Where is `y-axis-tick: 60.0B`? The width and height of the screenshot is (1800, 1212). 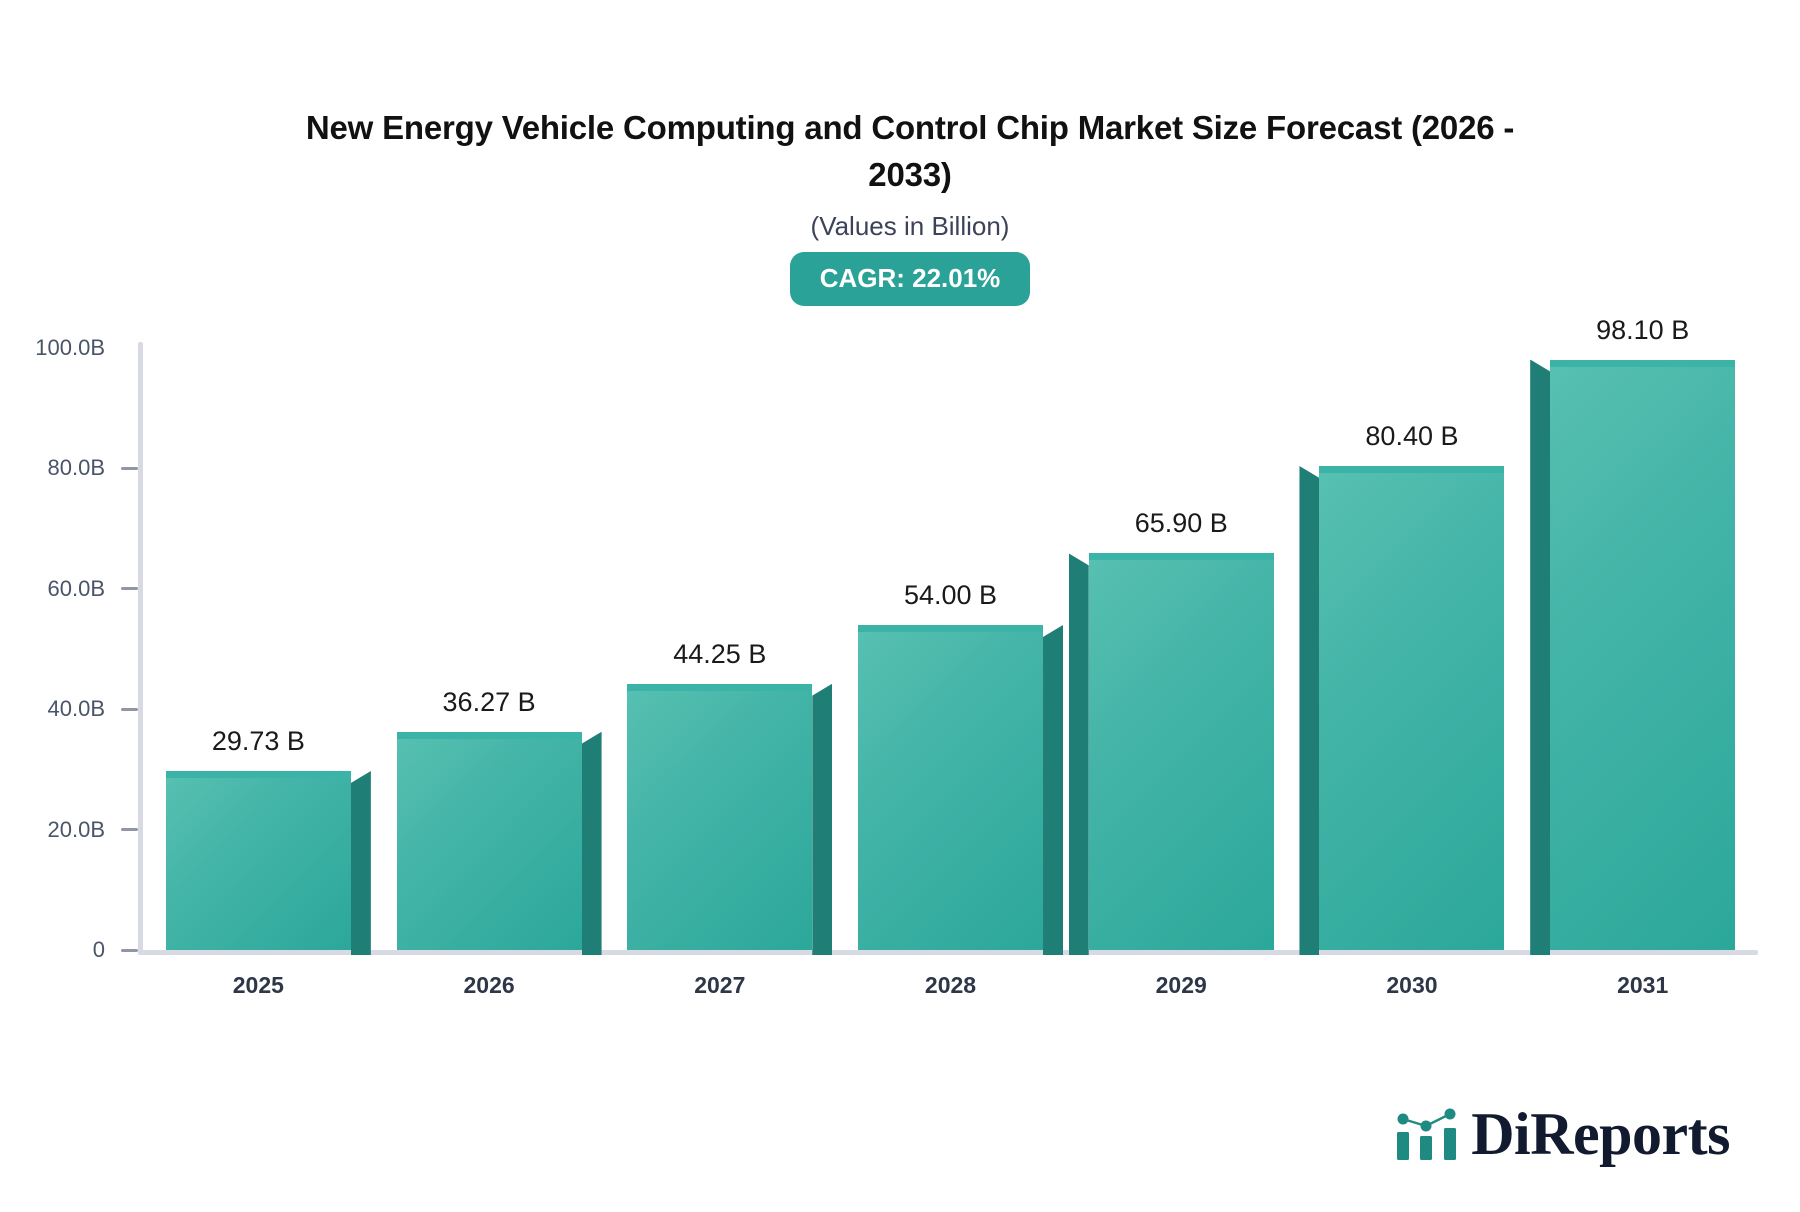 y-axis-tick: 60.0B is located at coordinates (92, 588).